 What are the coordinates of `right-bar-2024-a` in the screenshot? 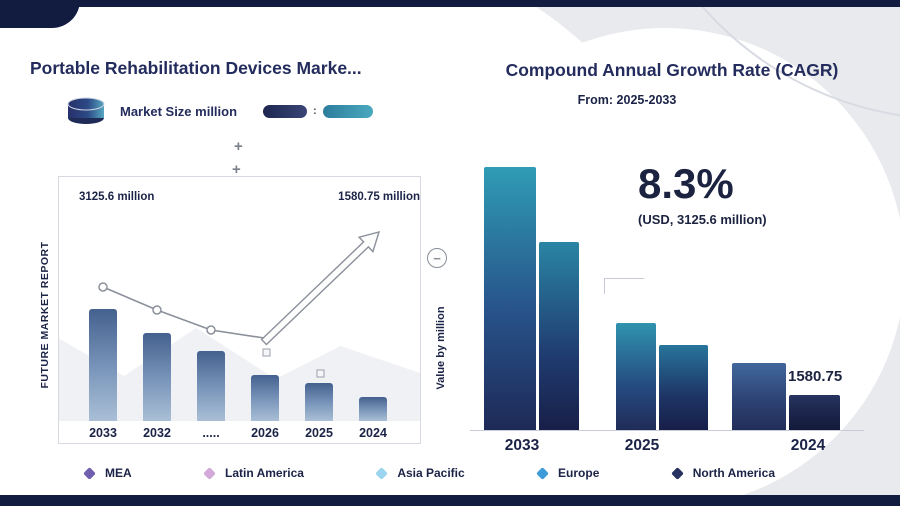 It's located at (759, 396).